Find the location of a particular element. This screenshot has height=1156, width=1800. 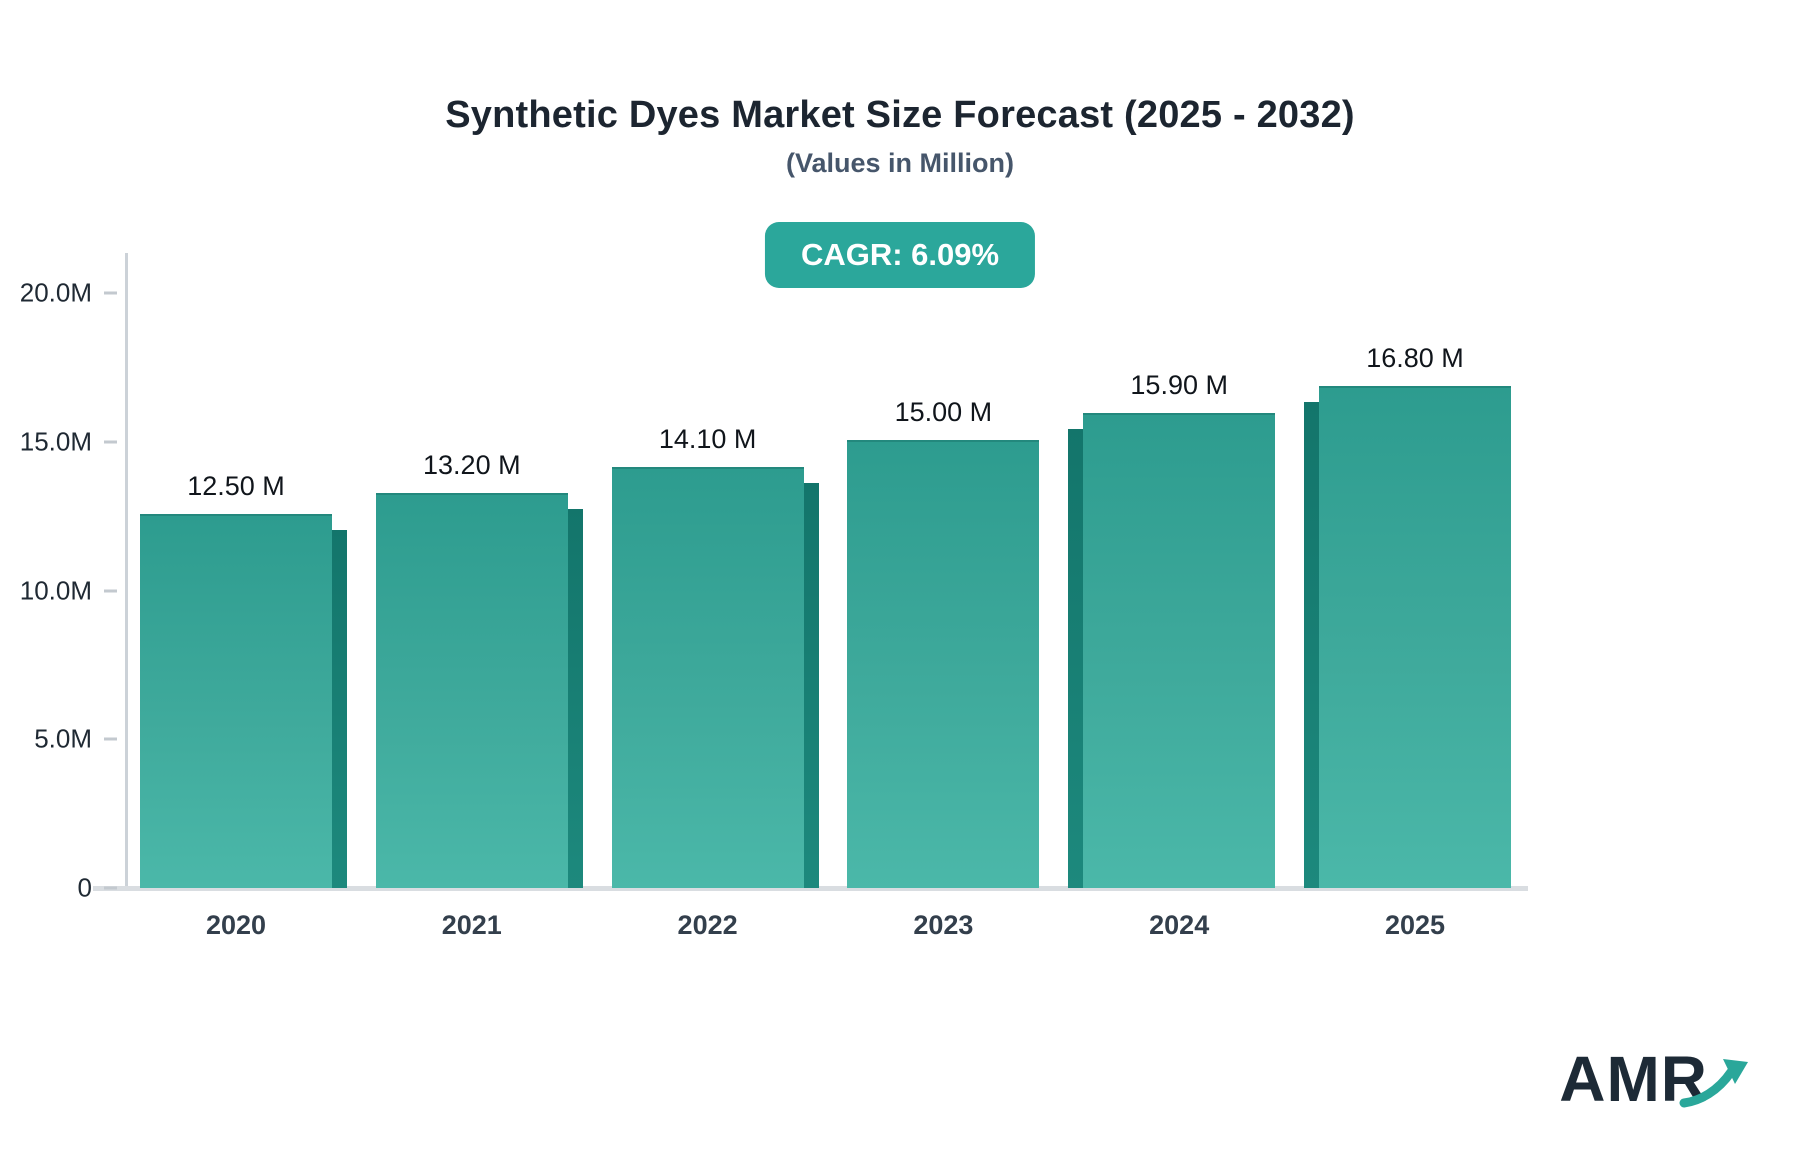

x-axis-label: 2023 is located at coordinates (943, 925).